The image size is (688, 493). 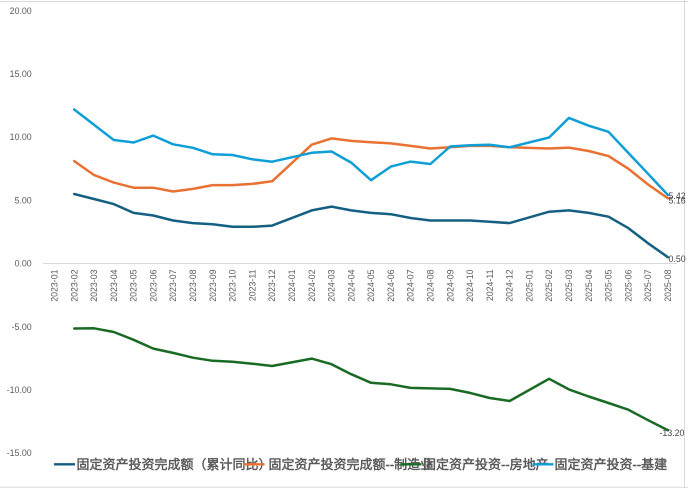 I want to click on svg-text: 2024-04, so click(x=351, y=285).